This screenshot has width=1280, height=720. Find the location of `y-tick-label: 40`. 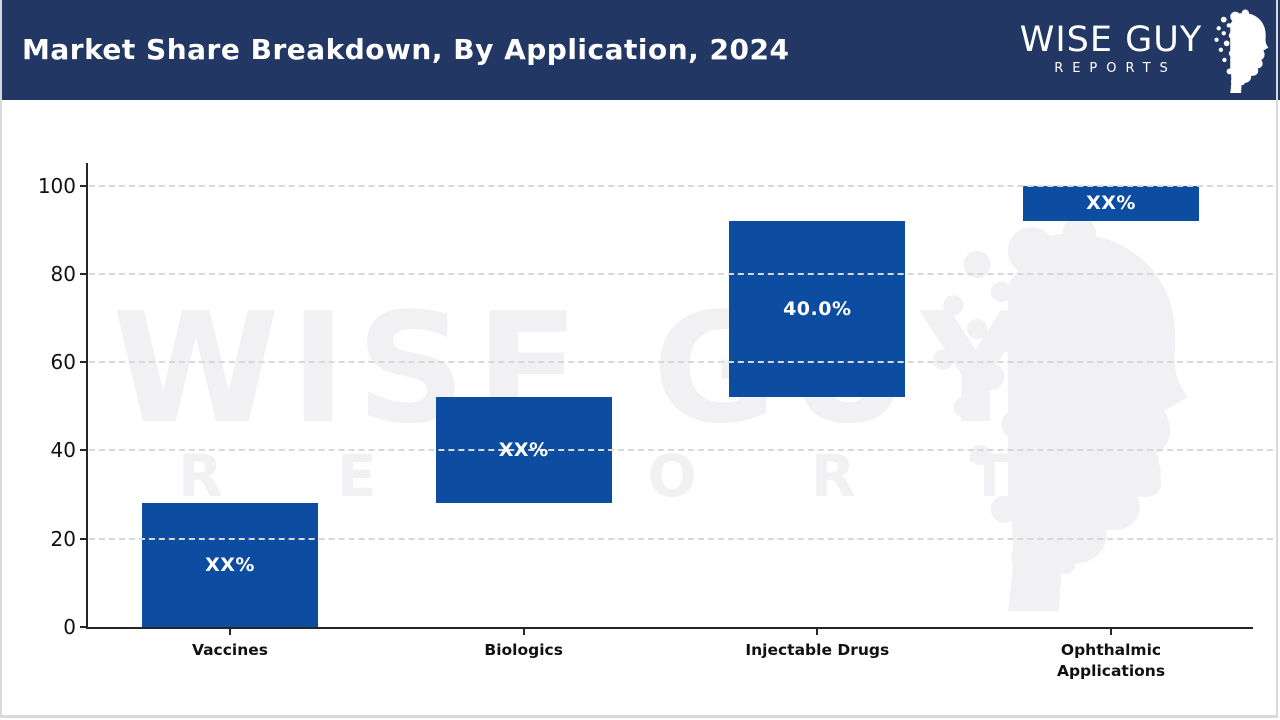

y-tick-label: 40 is located at coordinates (63, 450).